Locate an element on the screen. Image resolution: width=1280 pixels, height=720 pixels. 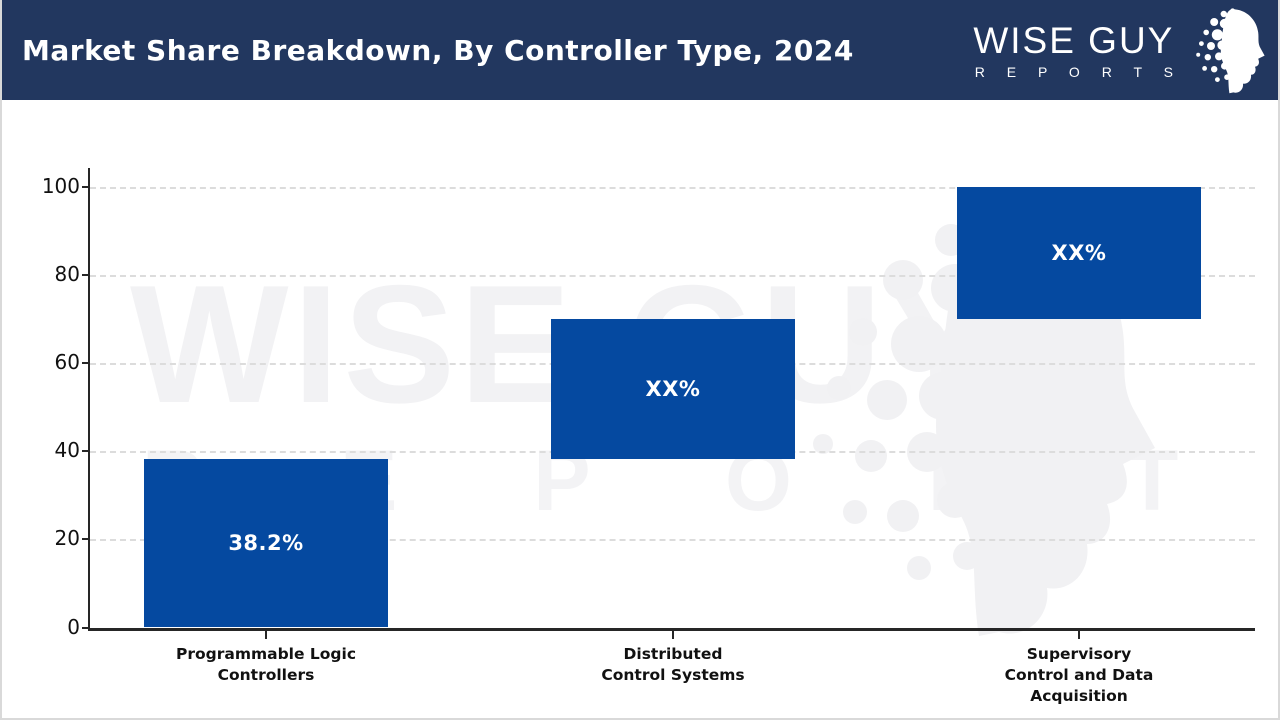
logo-wordmark-line1: WISE GUY is located at coordinates (1074, 40).